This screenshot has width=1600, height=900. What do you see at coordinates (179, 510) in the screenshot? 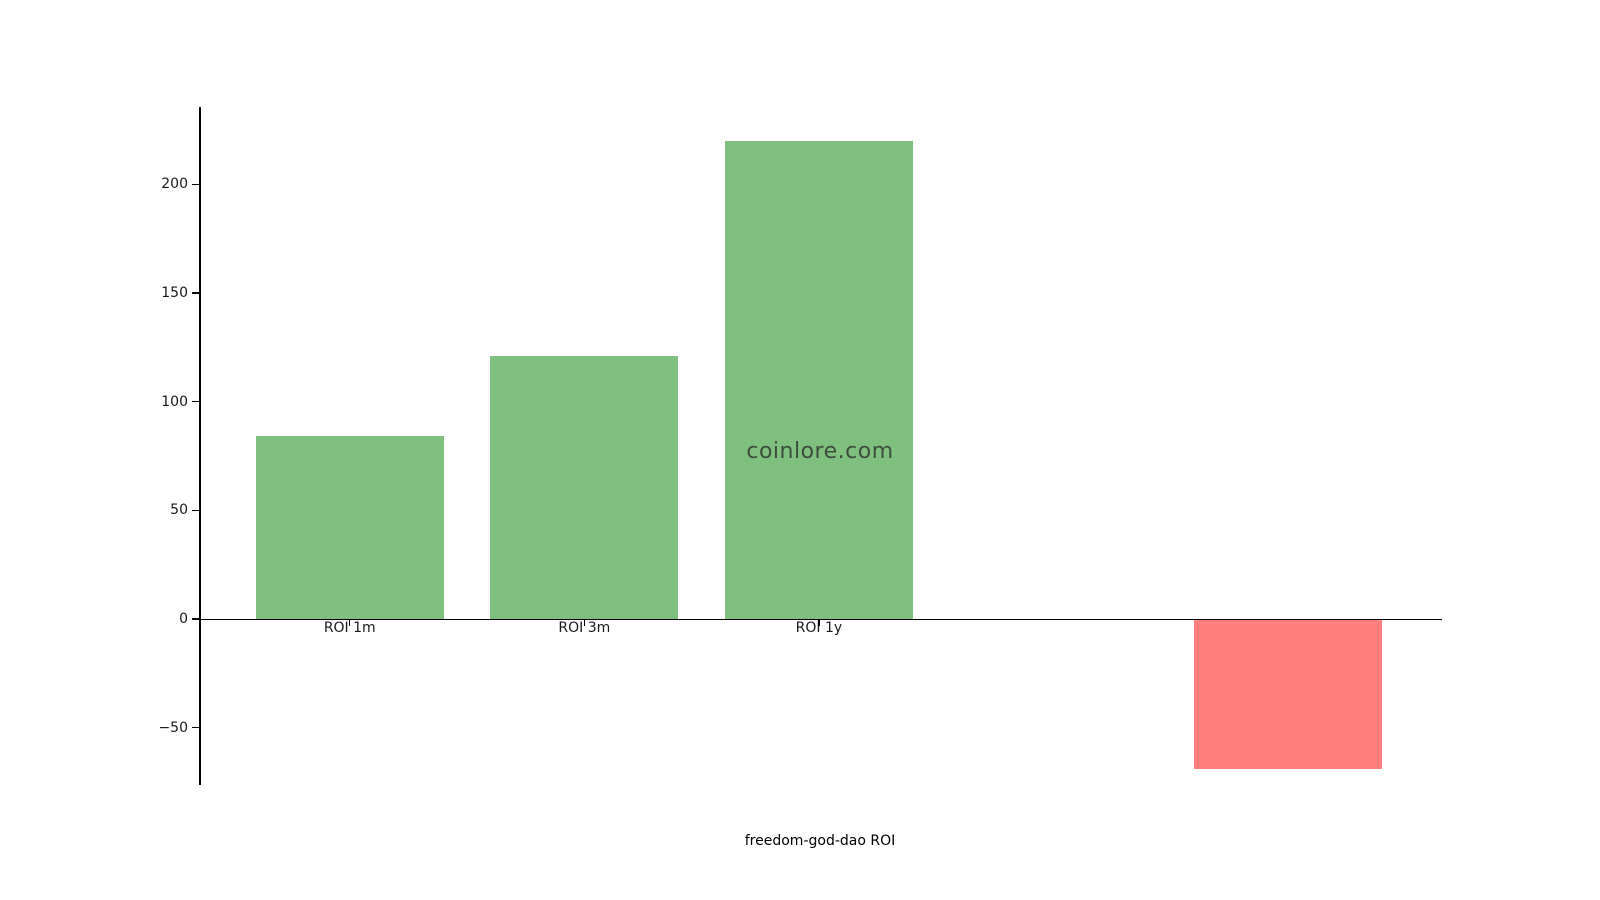
I see `y-tick-label: 50` at bounding box center [179, 510].